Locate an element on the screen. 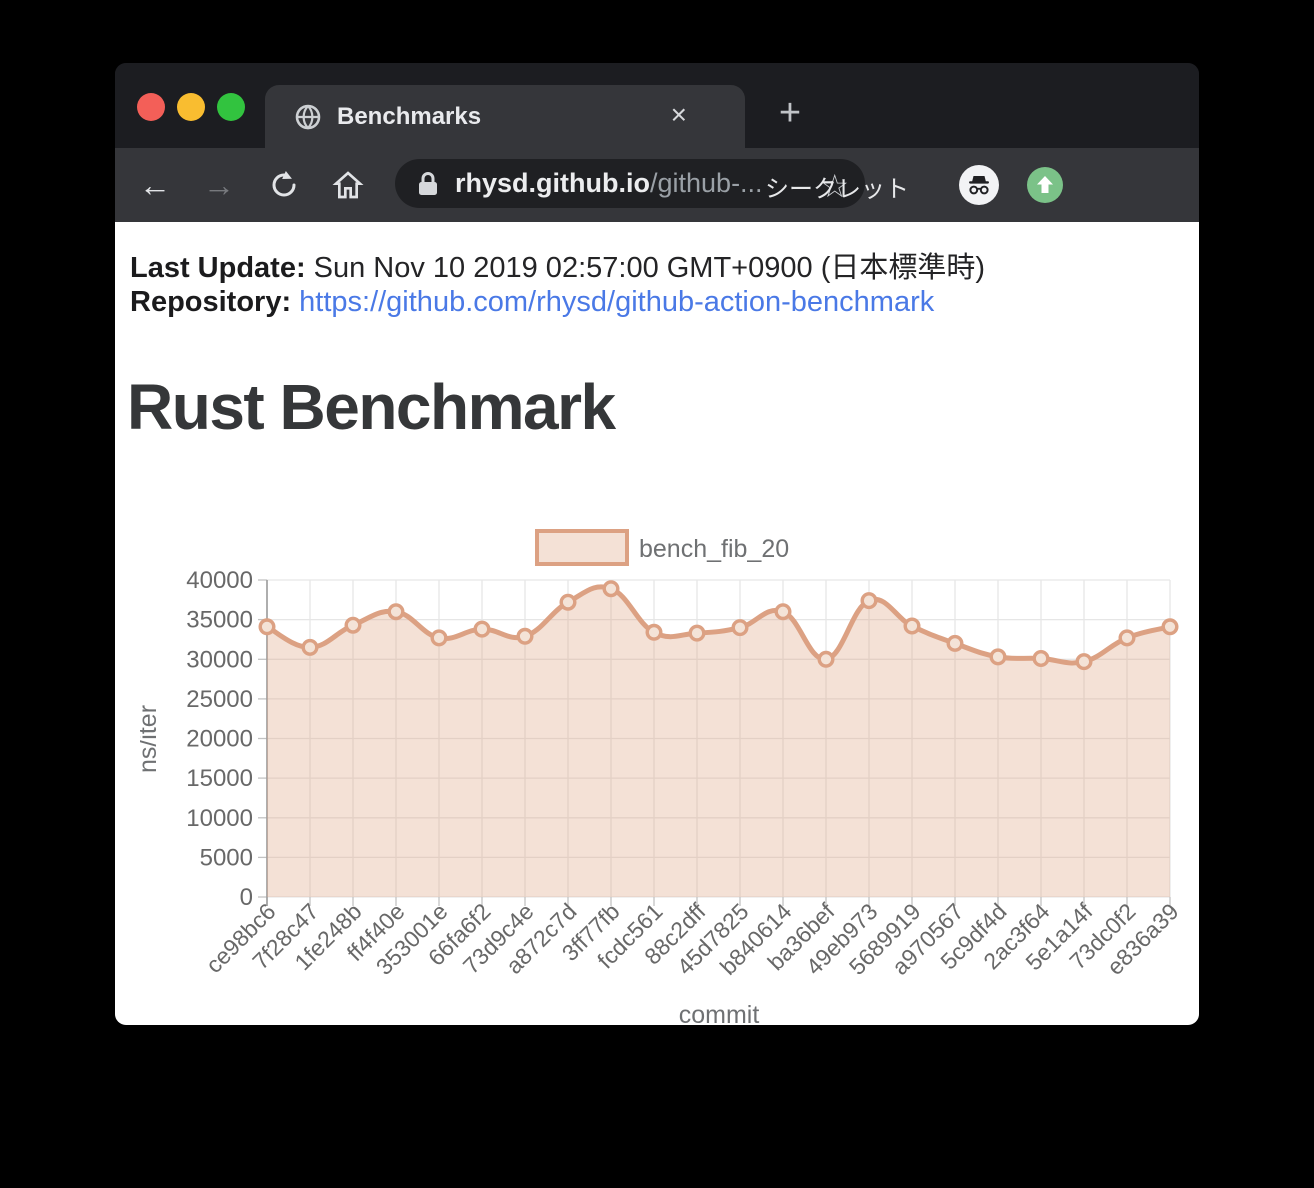 The height and width of the screenshot is (1188, 1314). browser-tab: Benchmarks × is located at coordinates (505, 116).